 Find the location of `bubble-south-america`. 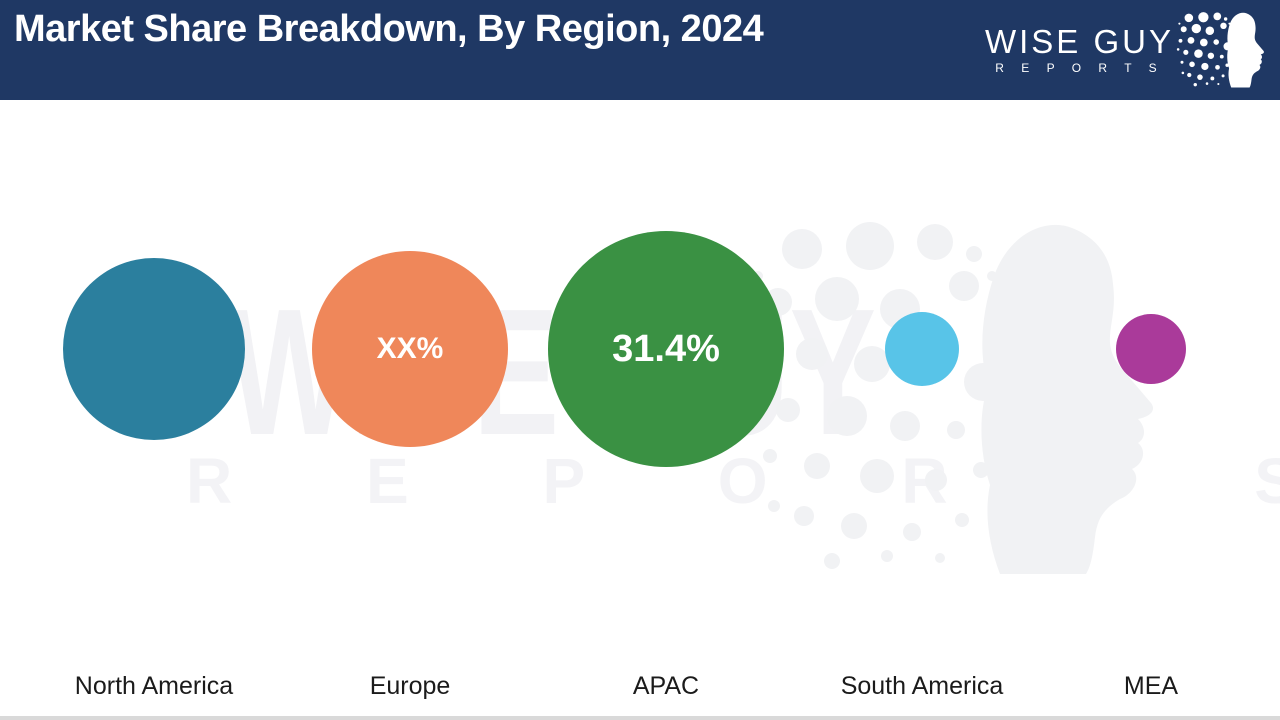

bubble-south-america is located at coordinates (922, 349).